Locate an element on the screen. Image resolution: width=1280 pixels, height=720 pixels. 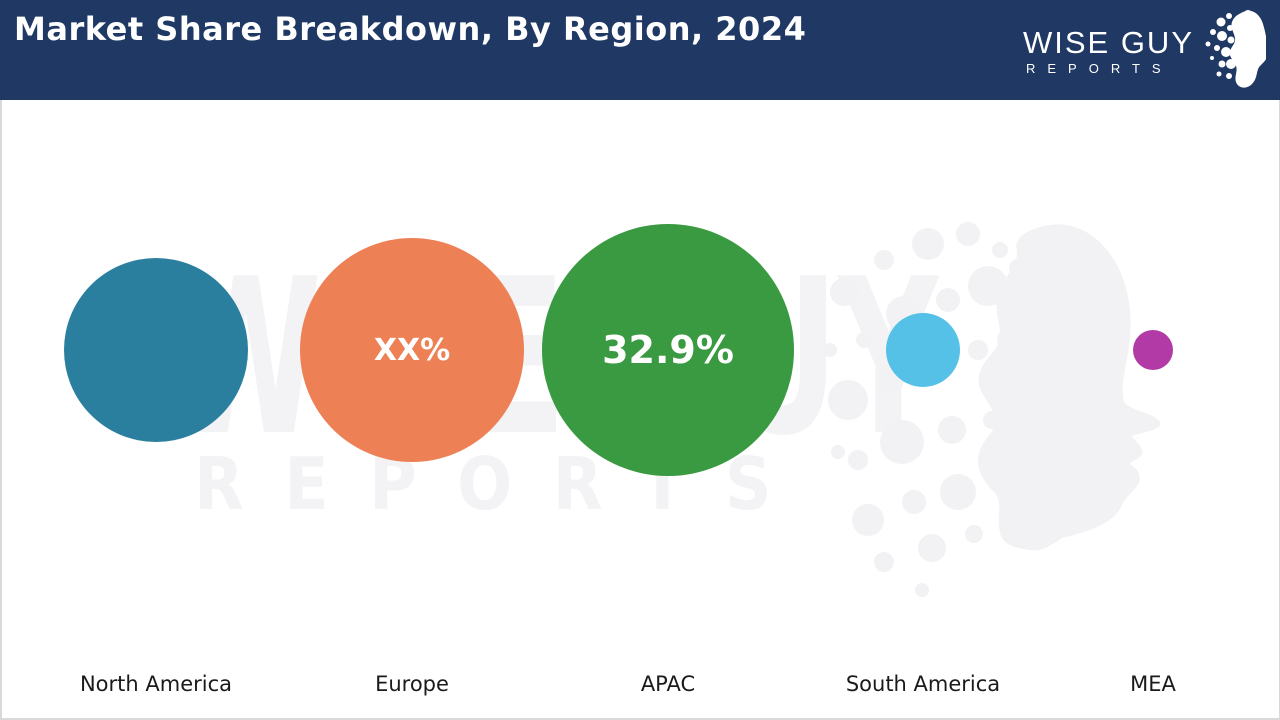
bubble-europe: XX% is located at coordinates (412, 350).